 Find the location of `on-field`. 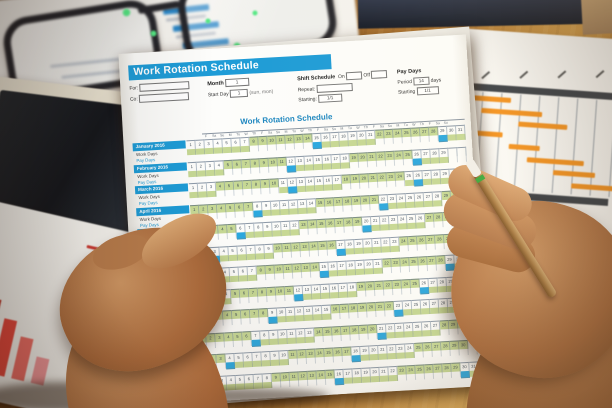

on-field is located at coordinates (354, 76).